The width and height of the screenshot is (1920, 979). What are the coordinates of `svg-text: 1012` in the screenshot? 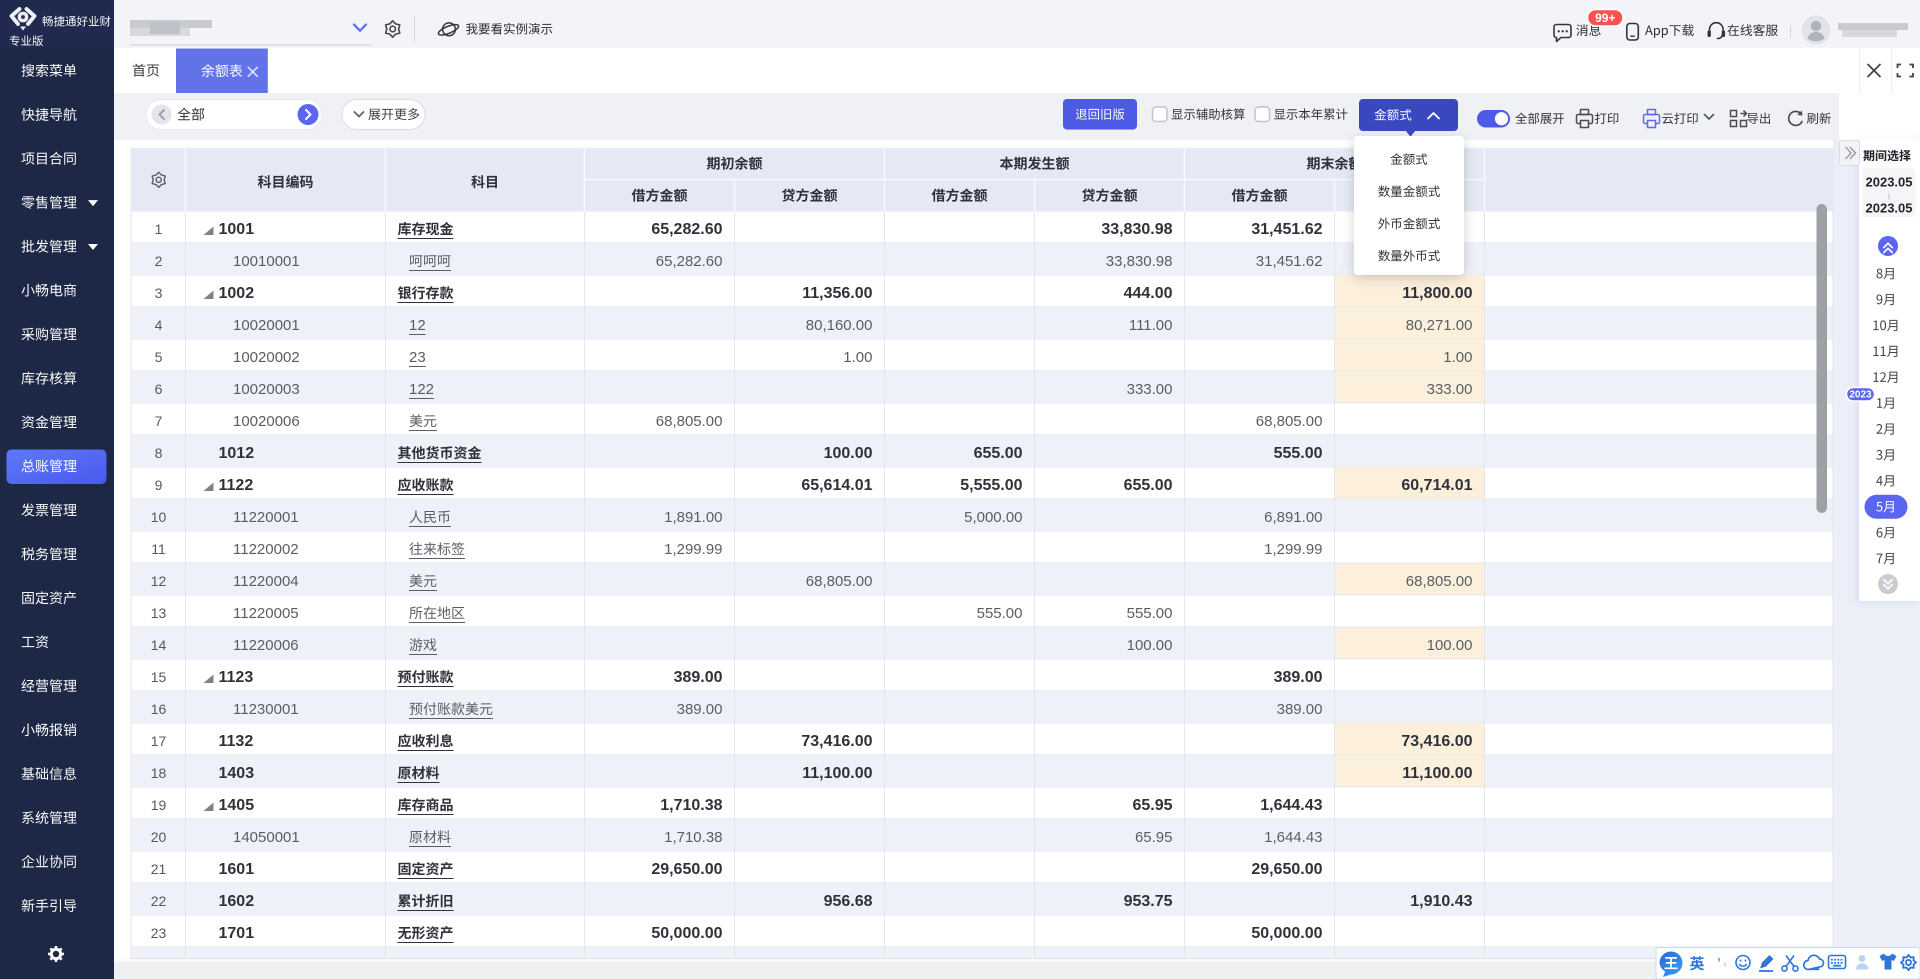 It's located at (237, 453).